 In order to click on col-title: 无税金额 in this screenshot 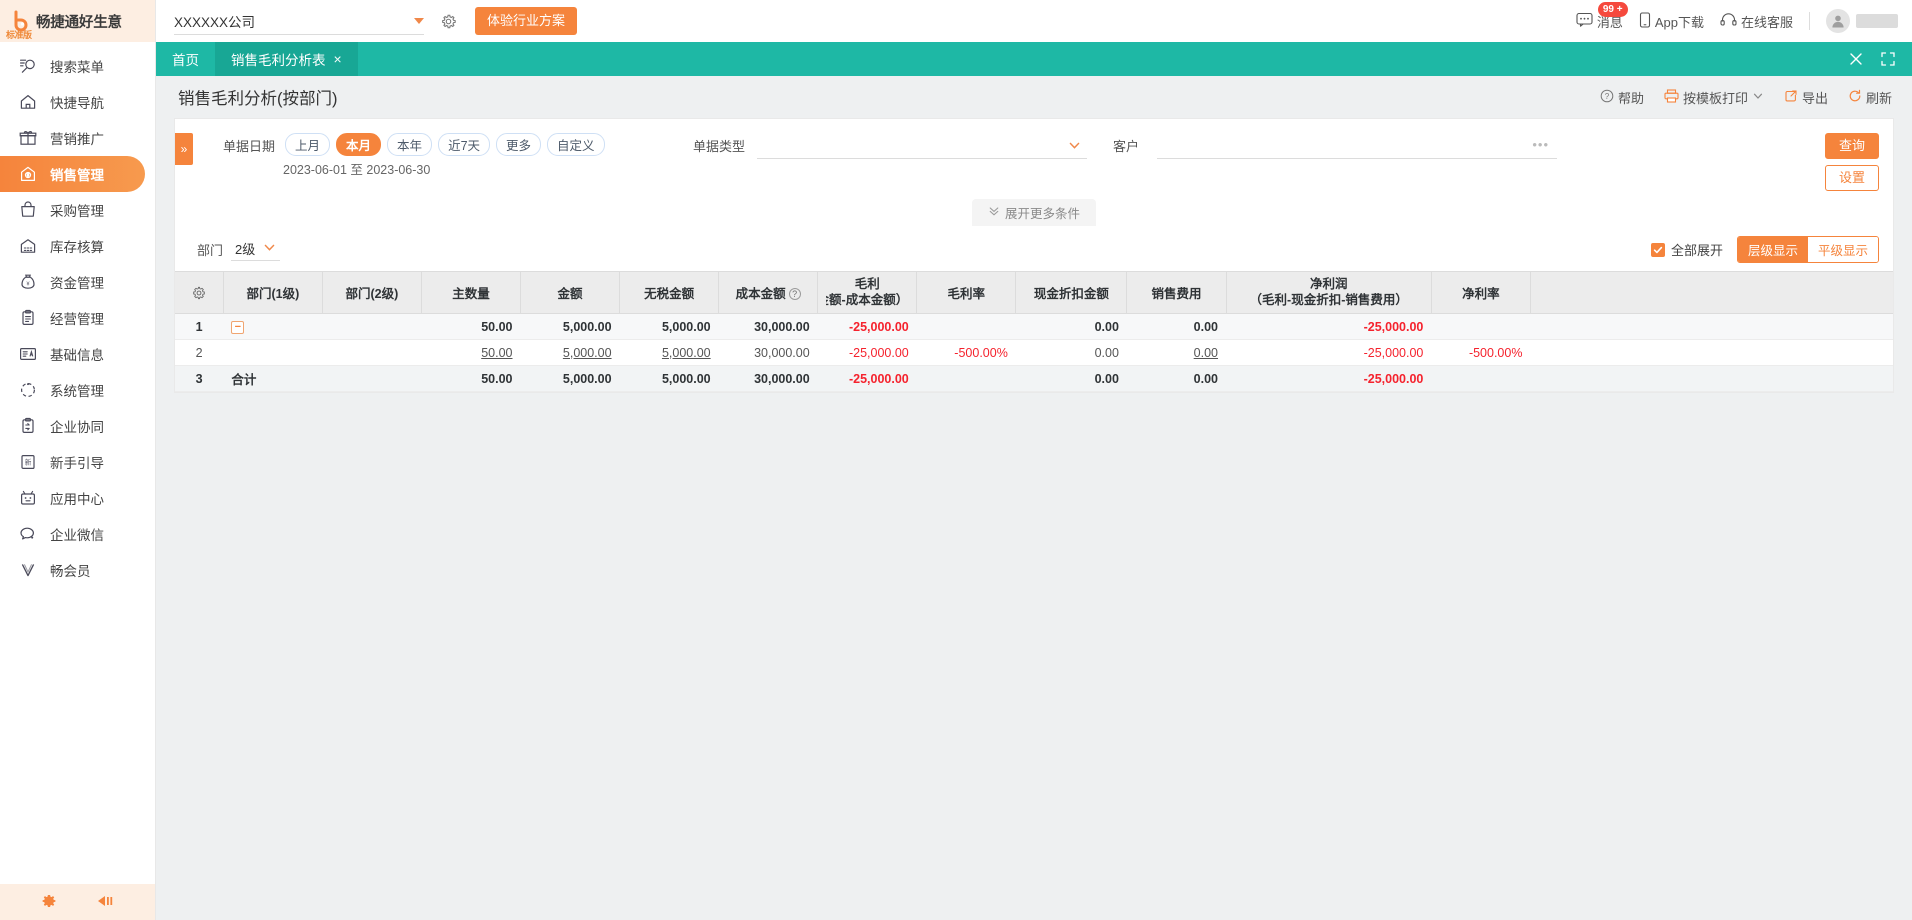, I will do `click(669, 294)`.